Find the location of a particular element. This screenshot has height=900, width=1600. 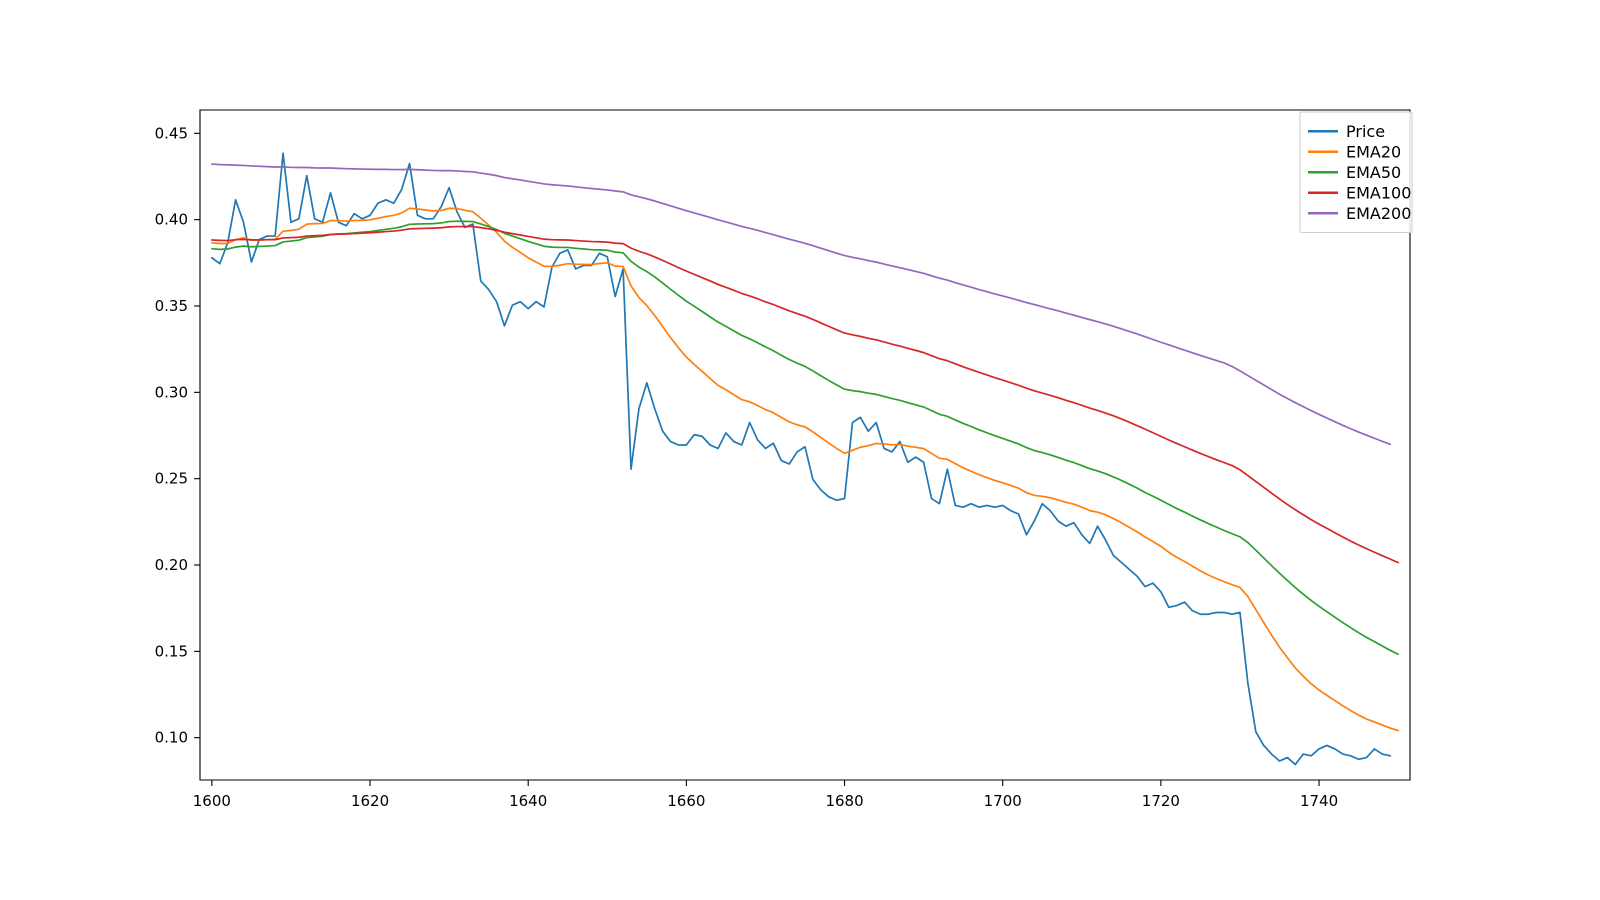

x-tick-label: 1740 is located at coordinates (1319, 801).